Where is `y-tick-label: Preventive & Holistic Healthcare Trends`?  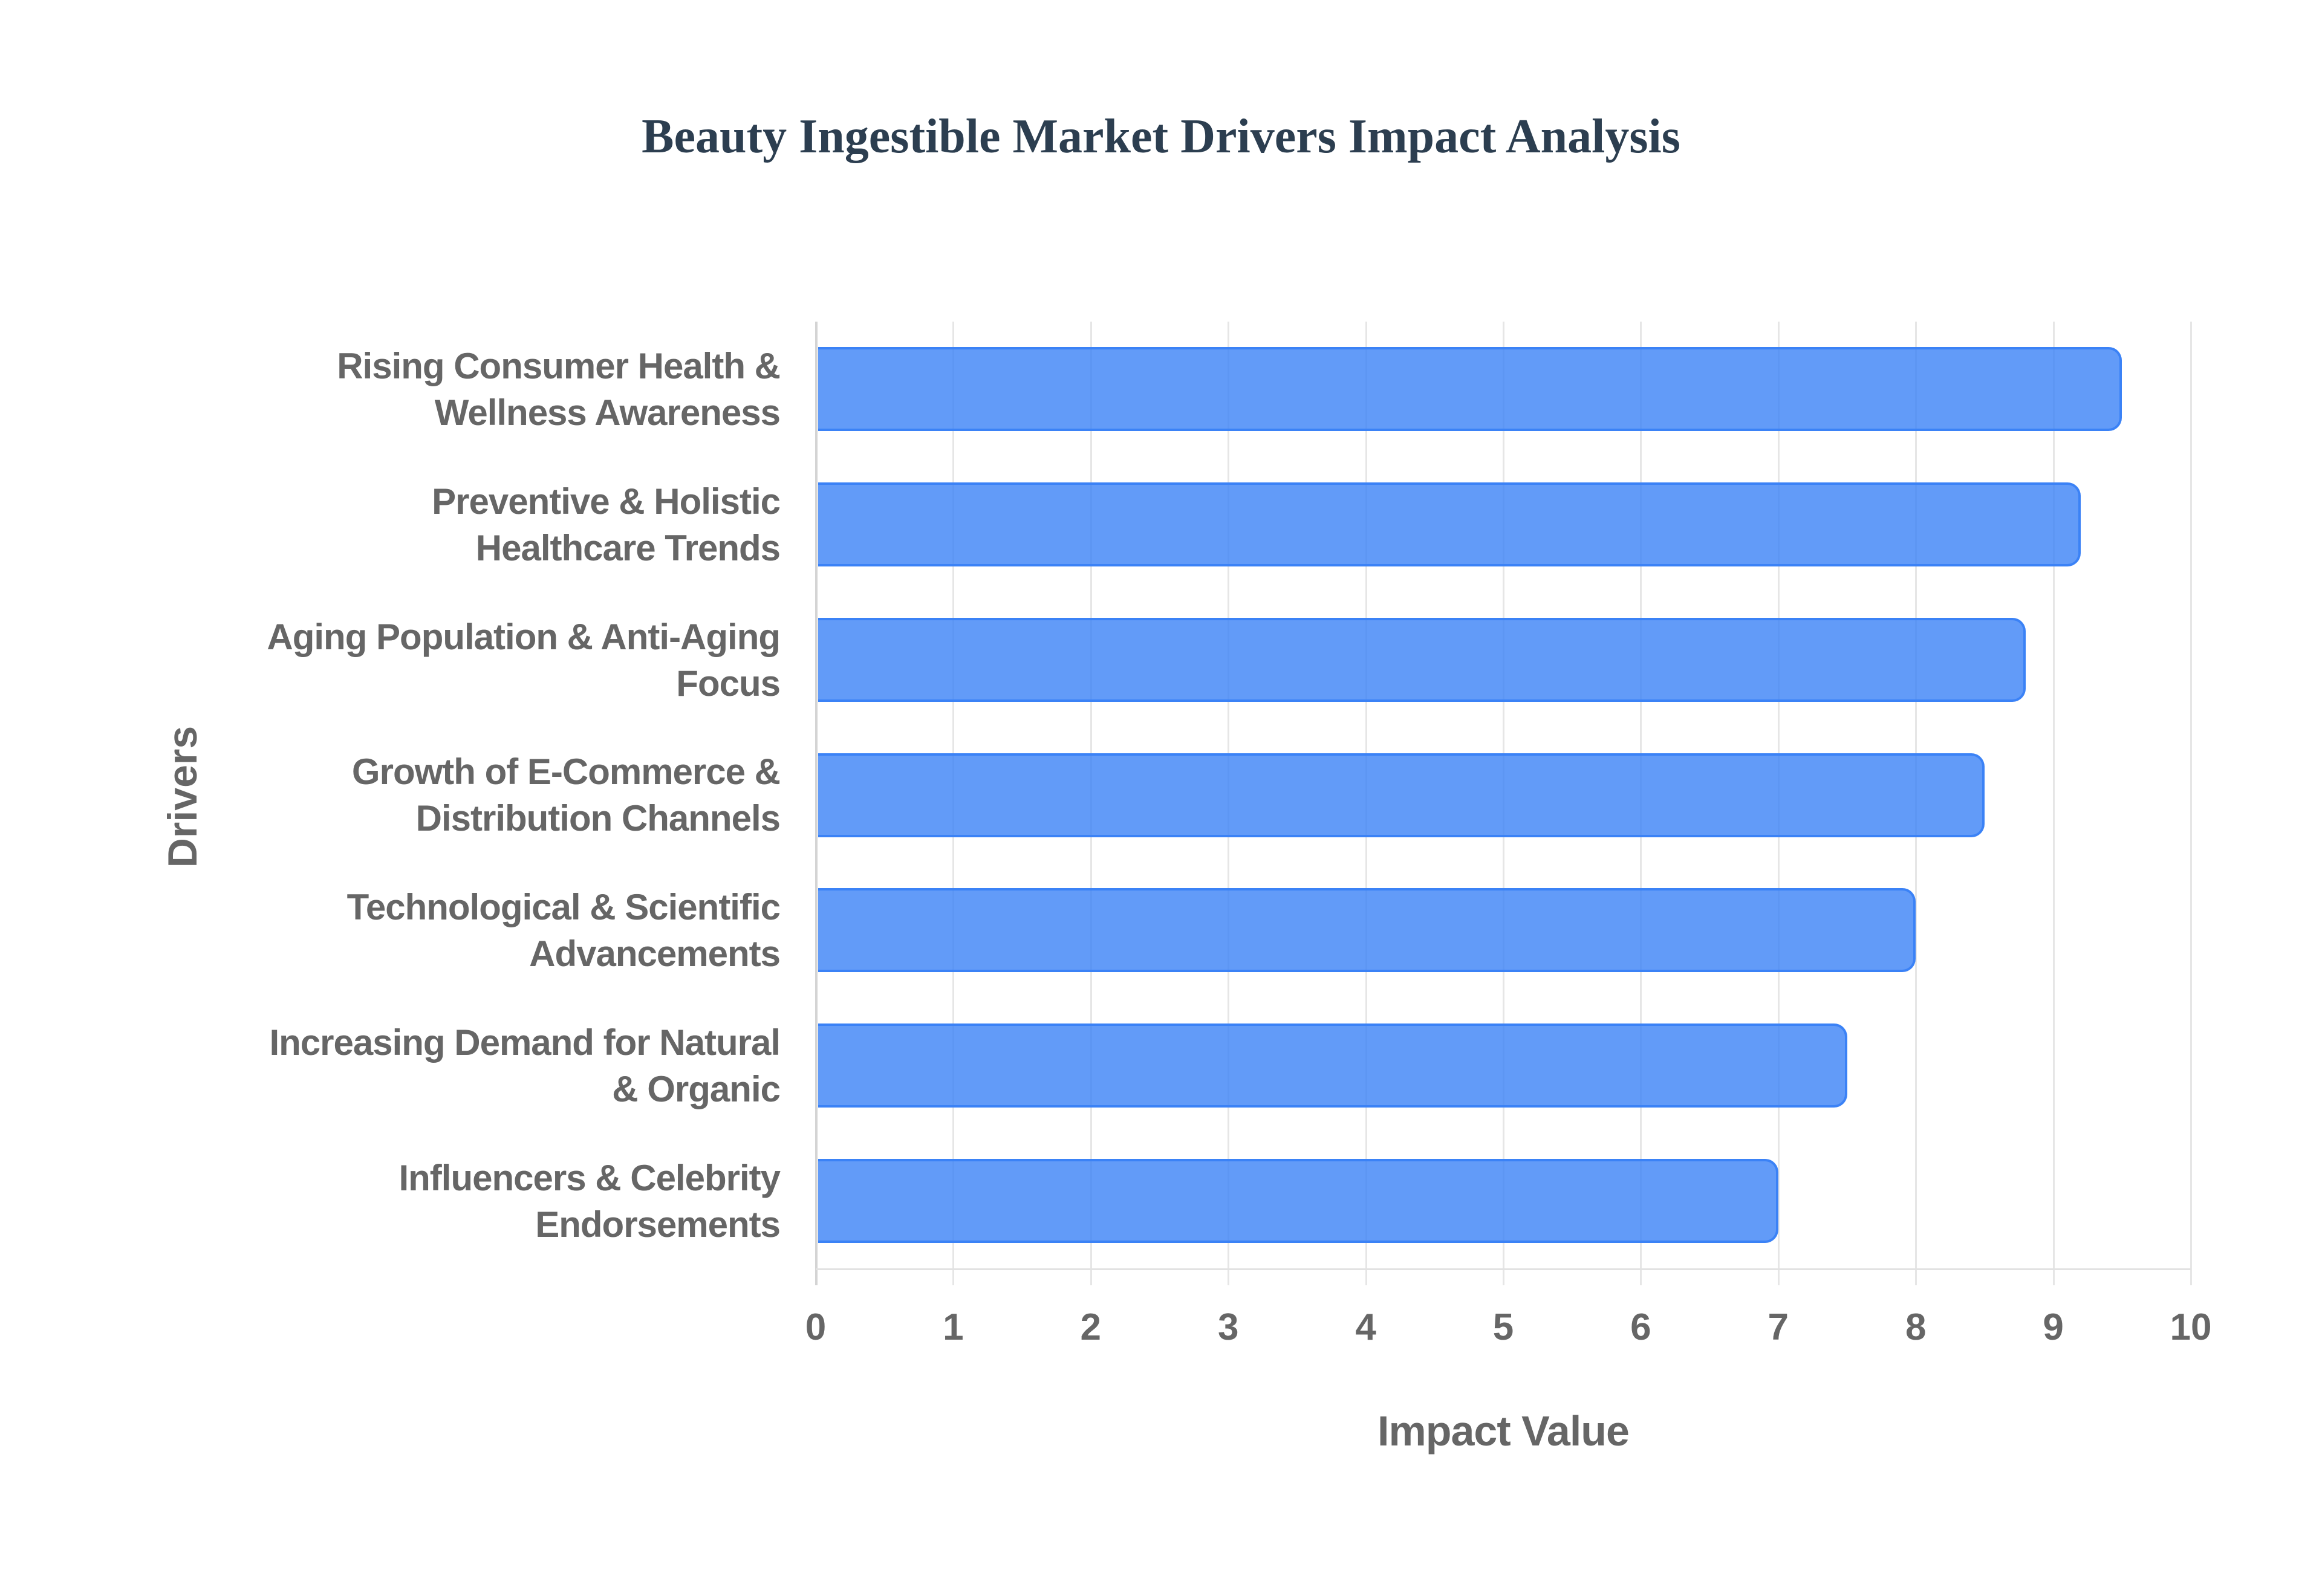 y-tick-label: Preventive & Holistic Healthcare Trends is located at coordinates (481, 524).